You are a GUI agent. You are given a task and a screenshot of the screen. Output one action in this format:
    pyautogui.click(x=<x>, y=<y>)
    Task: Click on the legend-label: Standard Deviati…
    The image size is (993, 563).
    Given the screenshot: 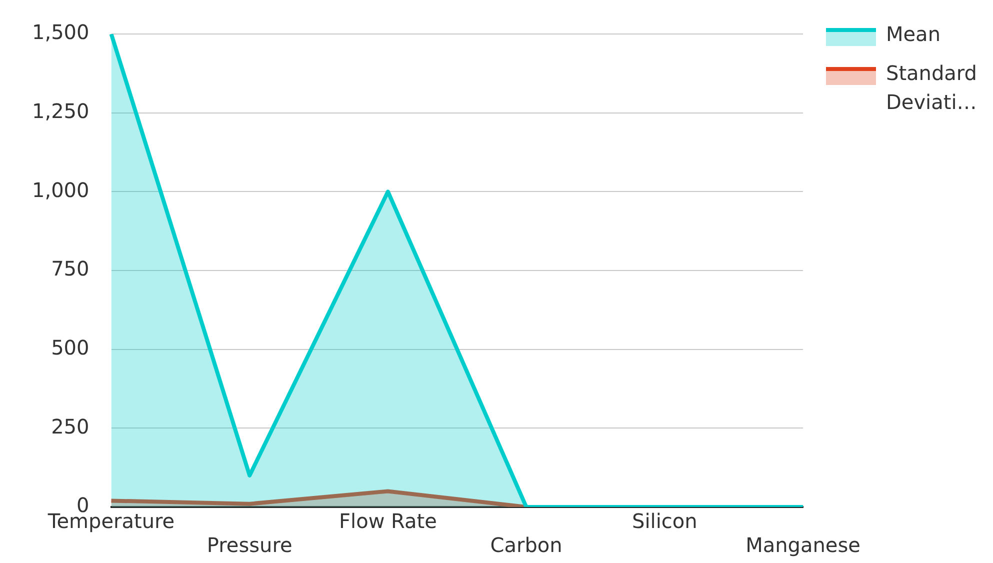 What is the action you would take?
    pyautogui.click(x=932, y=88)
    